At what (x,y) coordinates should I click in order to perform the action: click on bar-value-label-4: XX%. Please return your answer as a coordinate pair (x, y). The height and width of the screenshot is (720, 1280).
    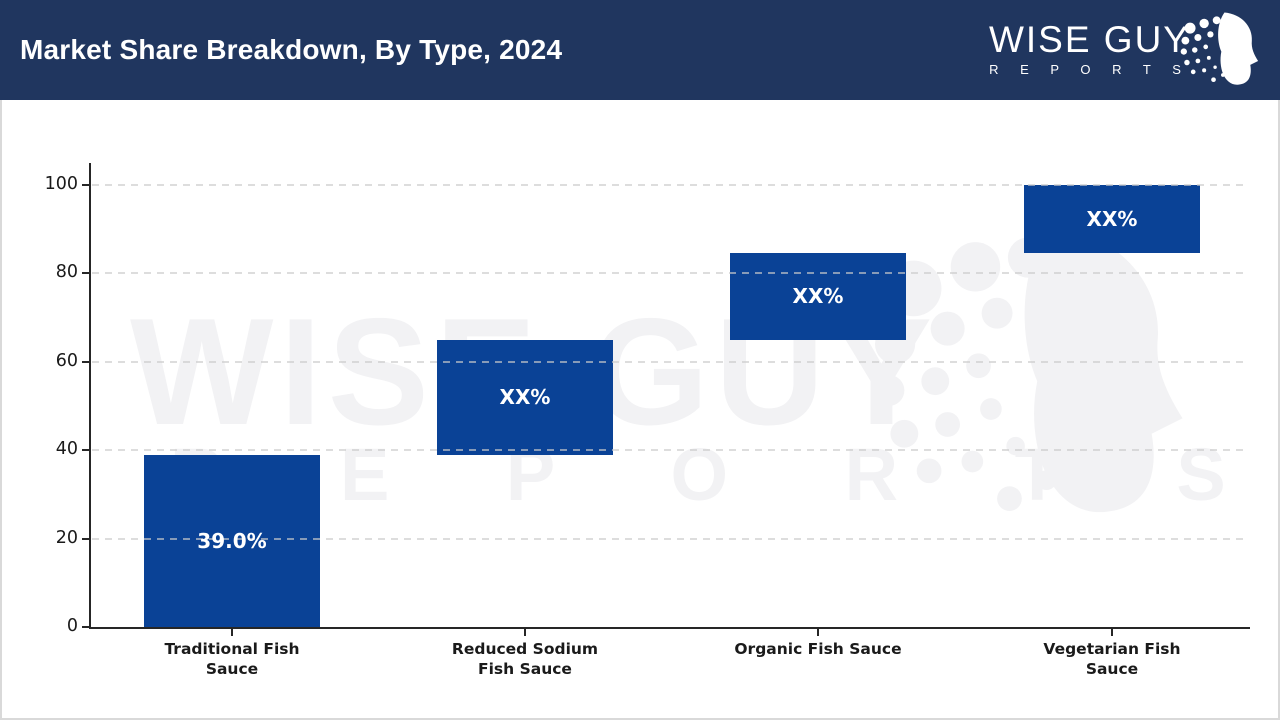
    Looking at the image, I should click on (1112, 218).